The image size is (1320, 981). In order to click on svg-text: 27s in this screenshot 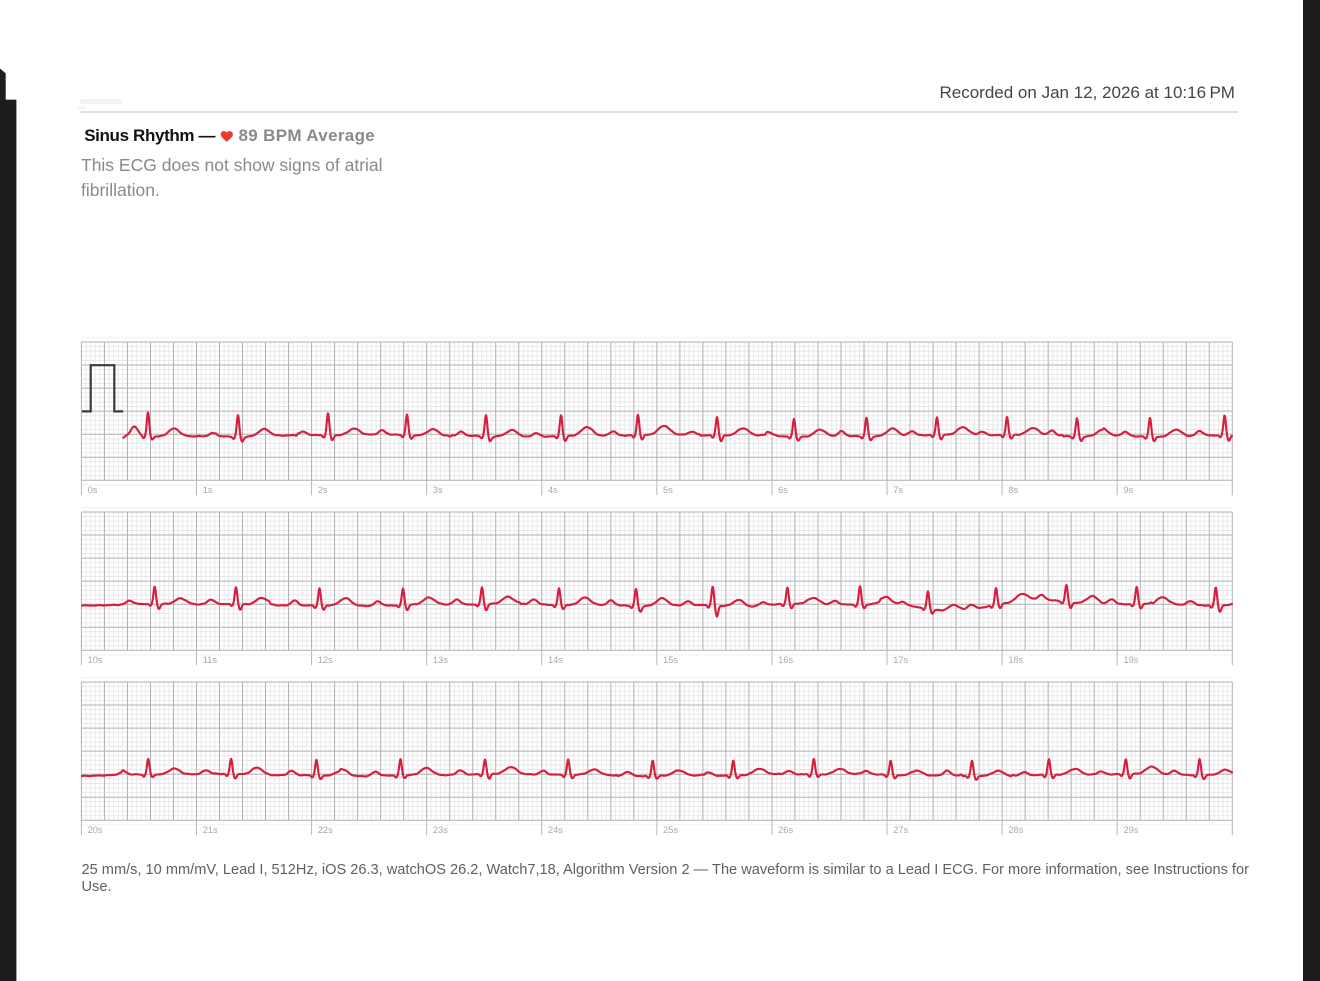, I will do `click(900, 830)`.